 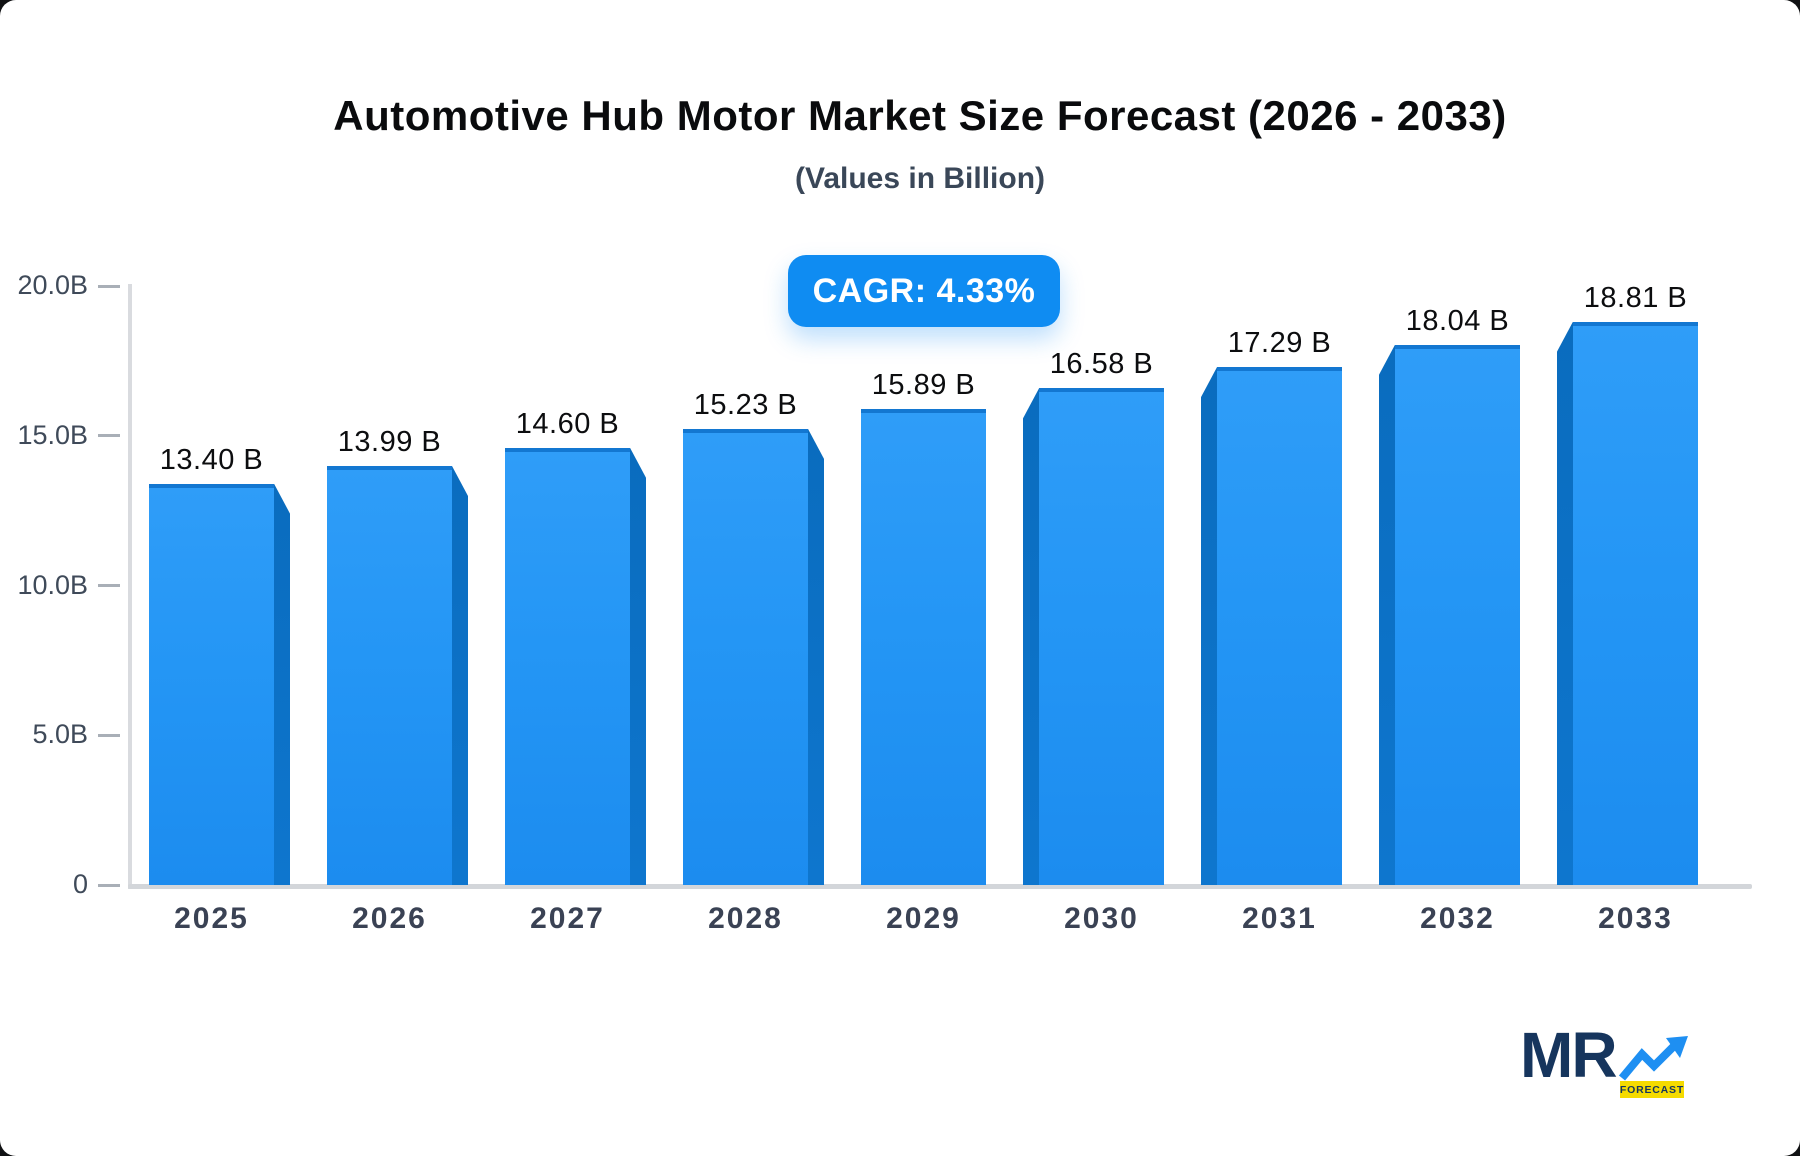 I want to click on y-tick-label: 10.0B, so click(x=52, y=584).